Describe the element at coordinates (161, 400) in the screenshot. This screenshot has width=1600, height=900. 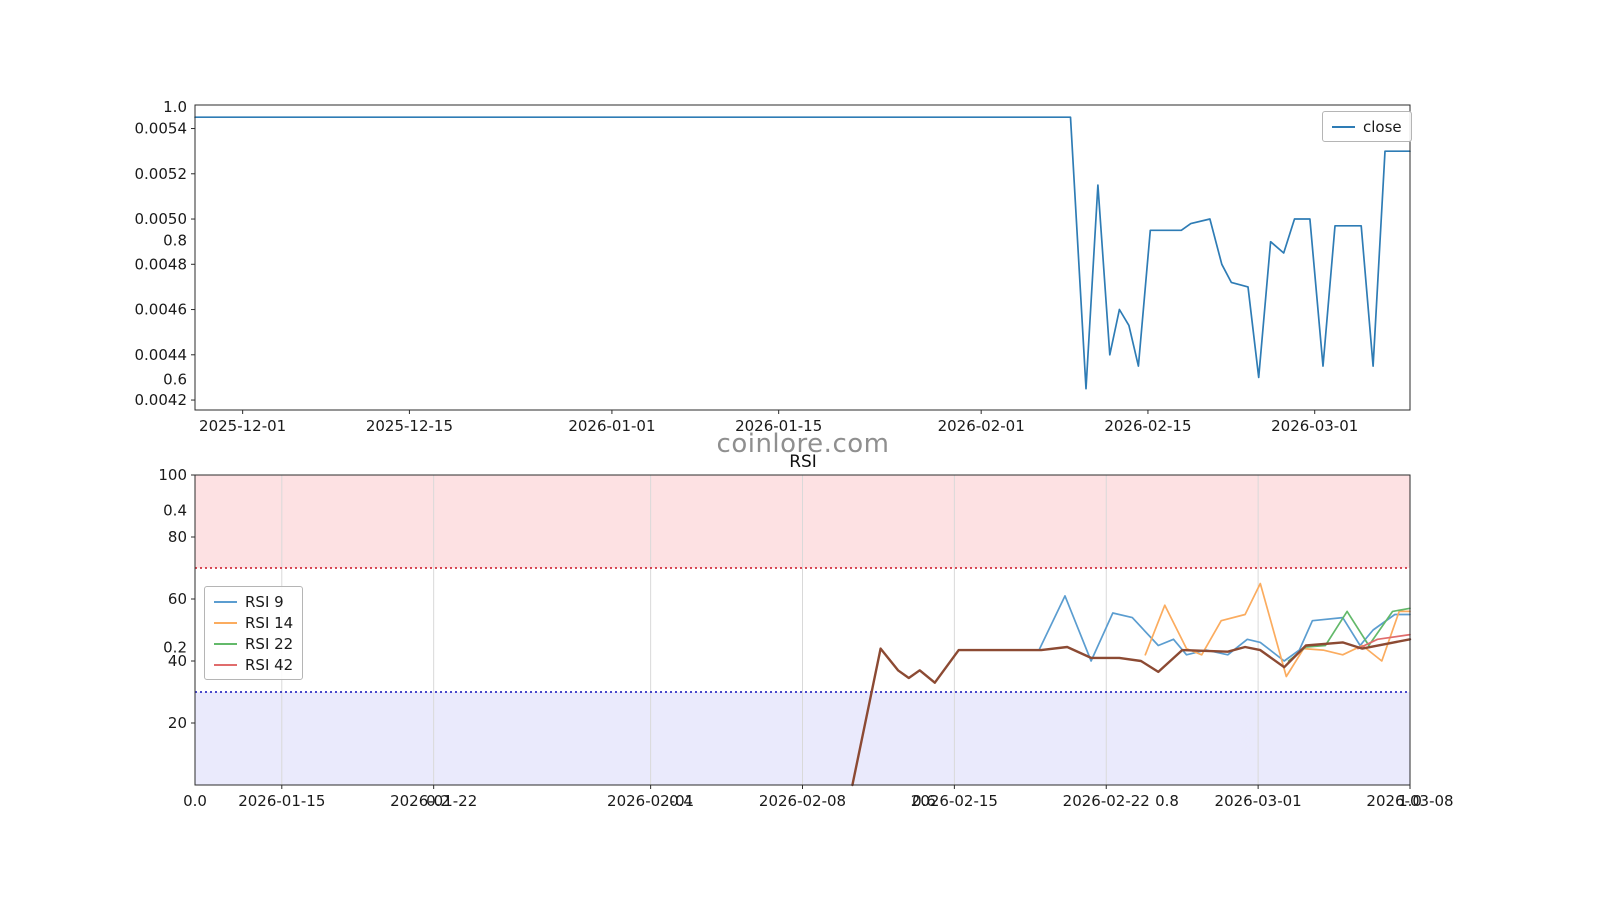
I see `y-tick-label: 0.0042` at that location.